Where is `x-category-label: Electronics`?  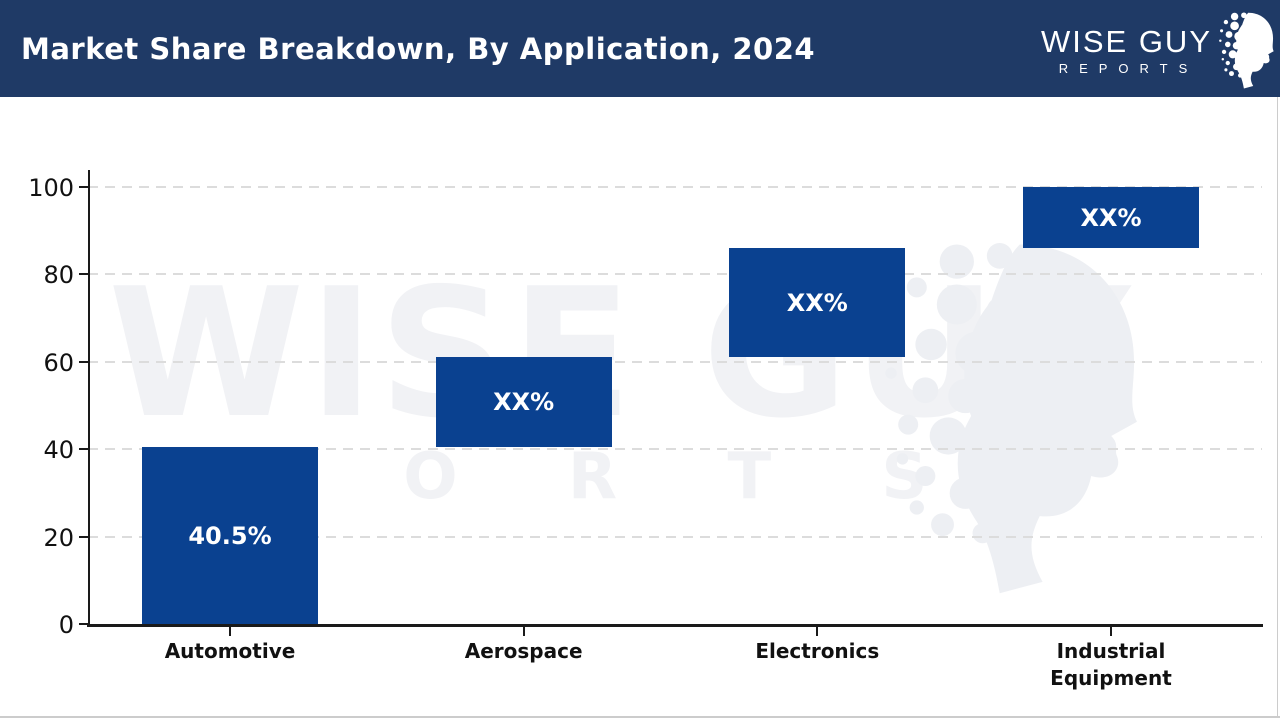
x-category-label: Electronics is located at coordinates (817, 651).